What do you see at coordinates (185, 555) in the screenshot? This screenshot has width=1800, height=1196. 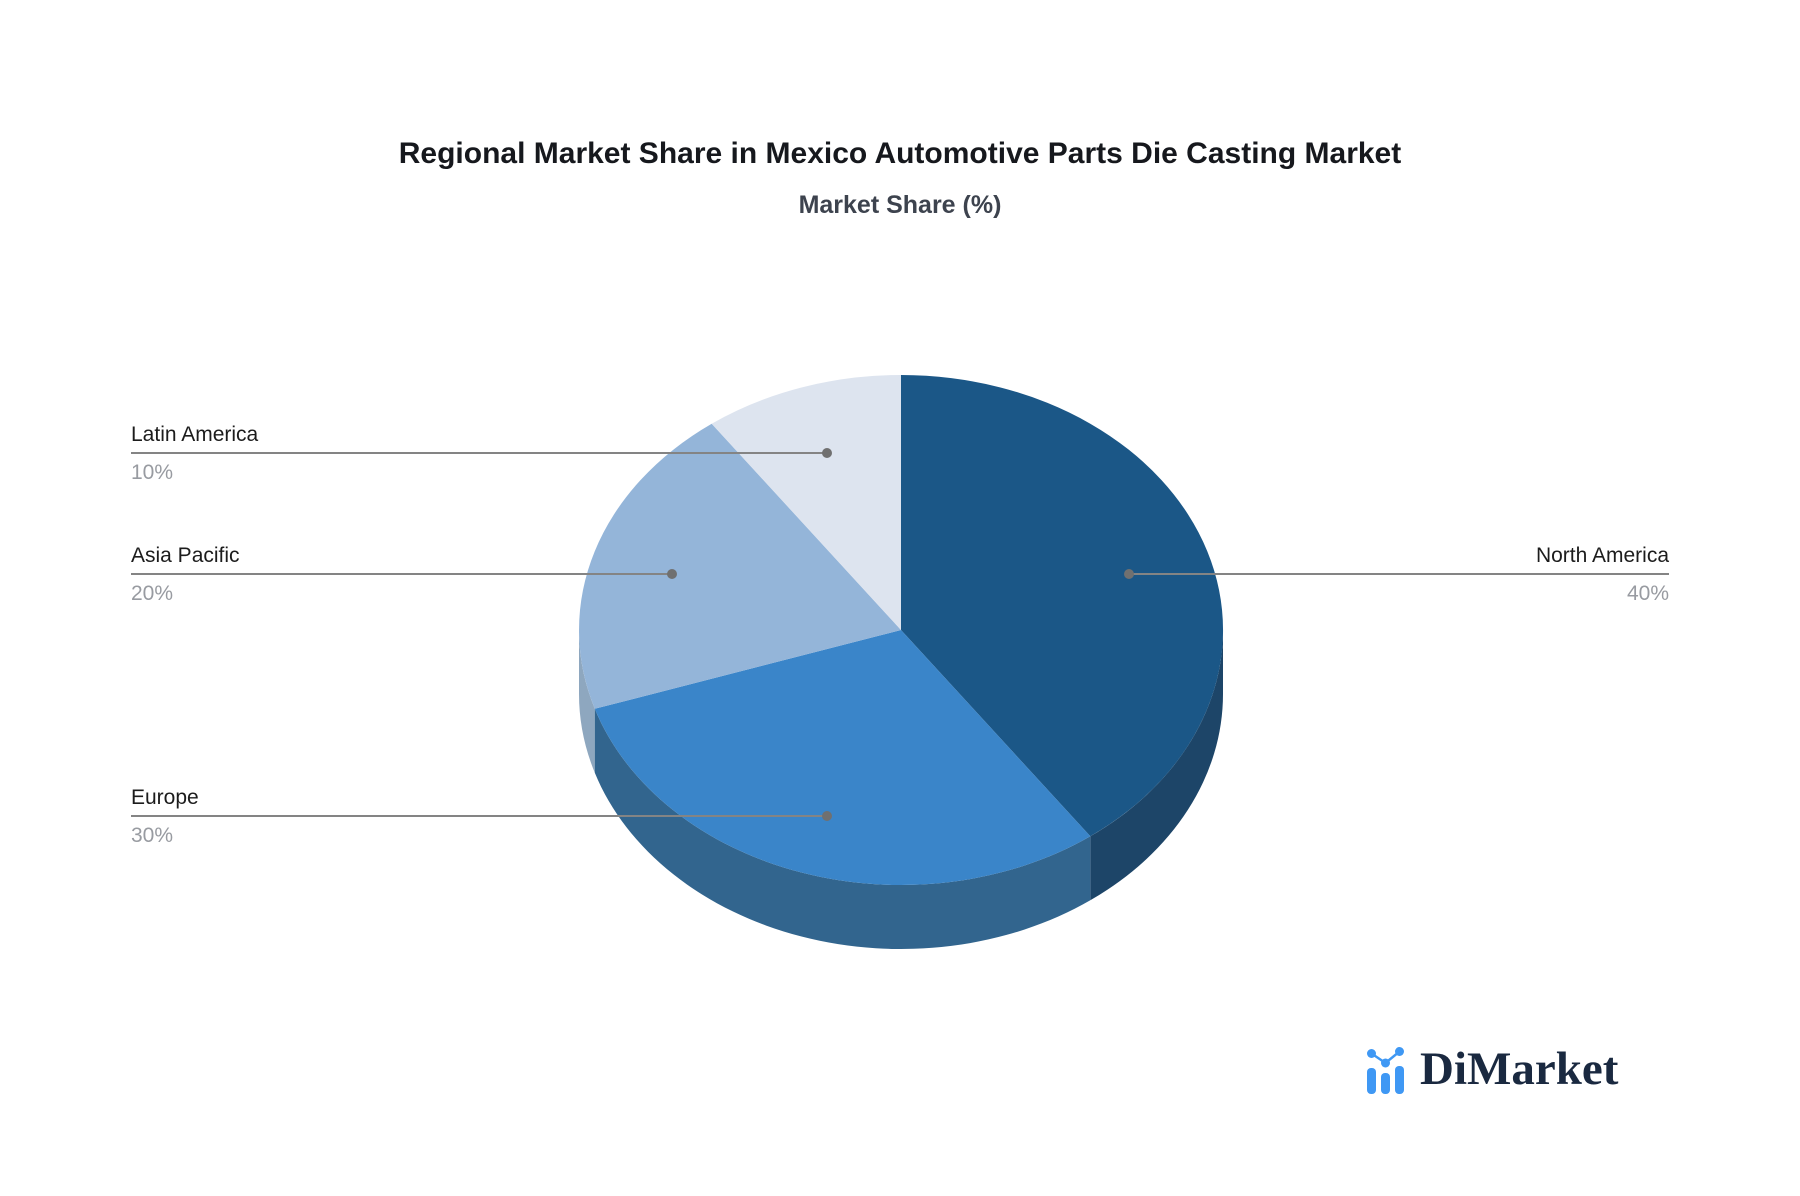 I see `slice-label-asia-pacific: Asia Pacific` at bounding box center [185, 555].